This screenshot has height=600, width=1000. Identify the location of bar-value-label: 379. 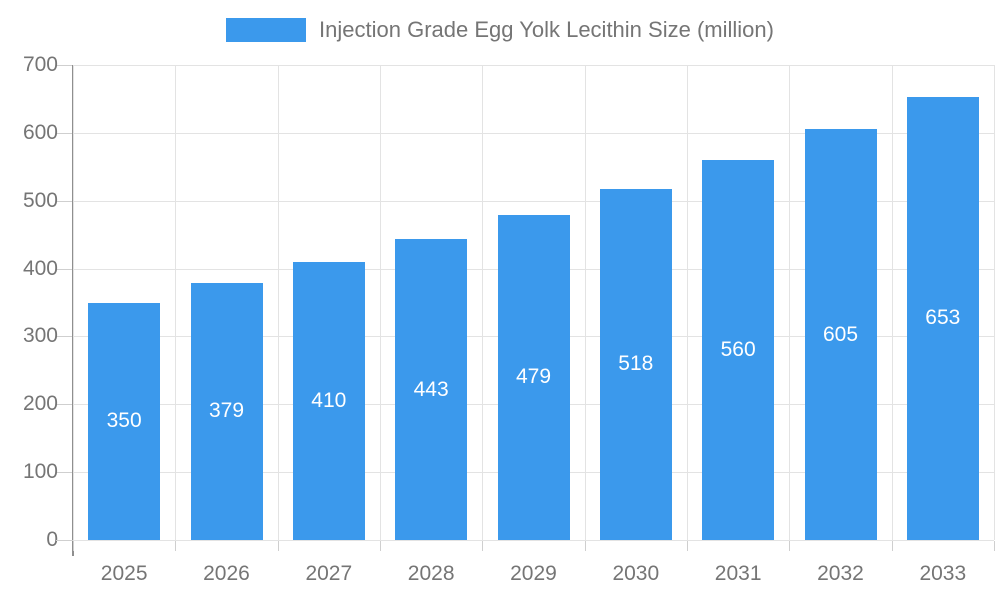
(226, 411).